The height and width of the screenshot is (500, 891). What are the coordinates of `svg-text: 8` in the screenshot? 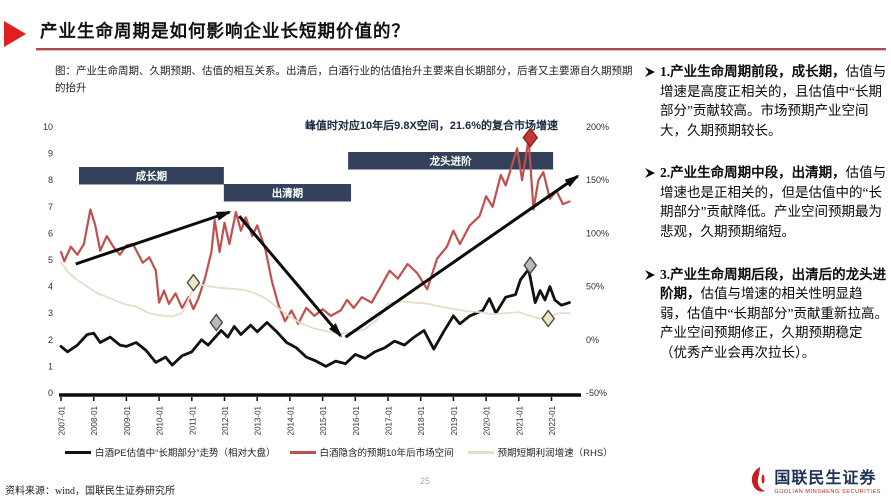 It's located at (50, 180).